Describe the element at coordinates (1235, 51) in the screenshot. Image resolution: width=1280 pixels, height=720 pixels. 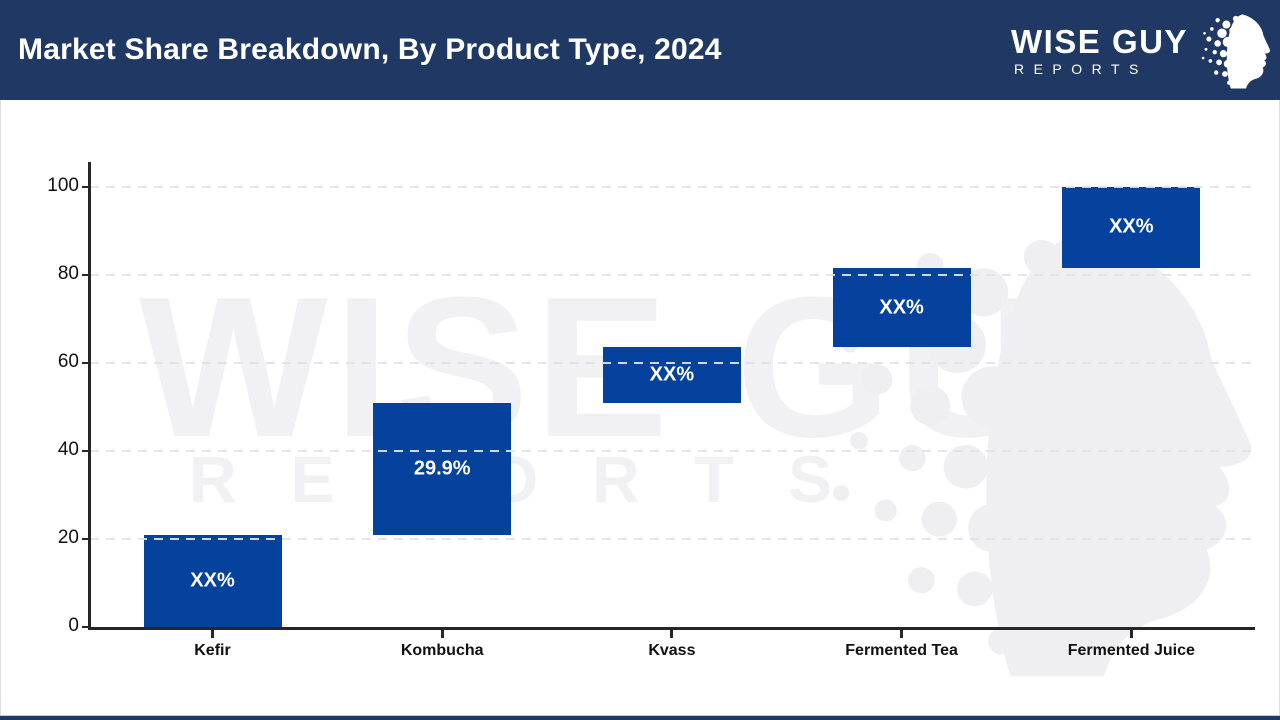
I see `logo-face-icon` at that location.